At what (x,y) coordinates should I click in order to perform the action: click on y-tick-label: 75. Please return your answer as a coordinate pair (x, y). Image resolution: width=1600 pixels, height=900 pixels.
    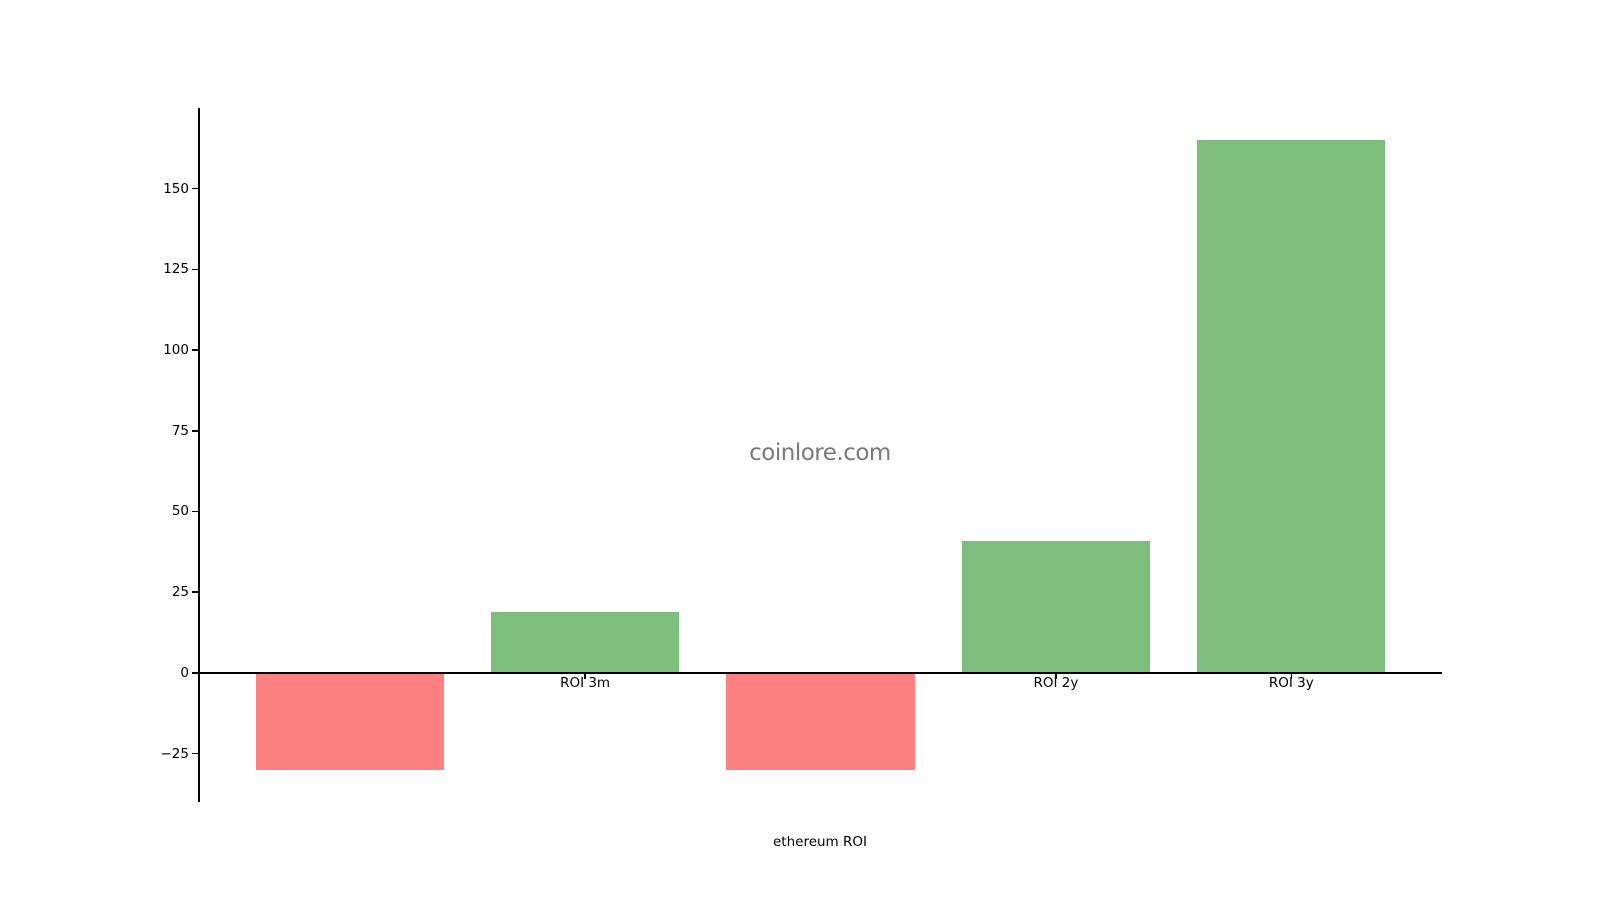
    Looking at the image, I should click on (180, 430).